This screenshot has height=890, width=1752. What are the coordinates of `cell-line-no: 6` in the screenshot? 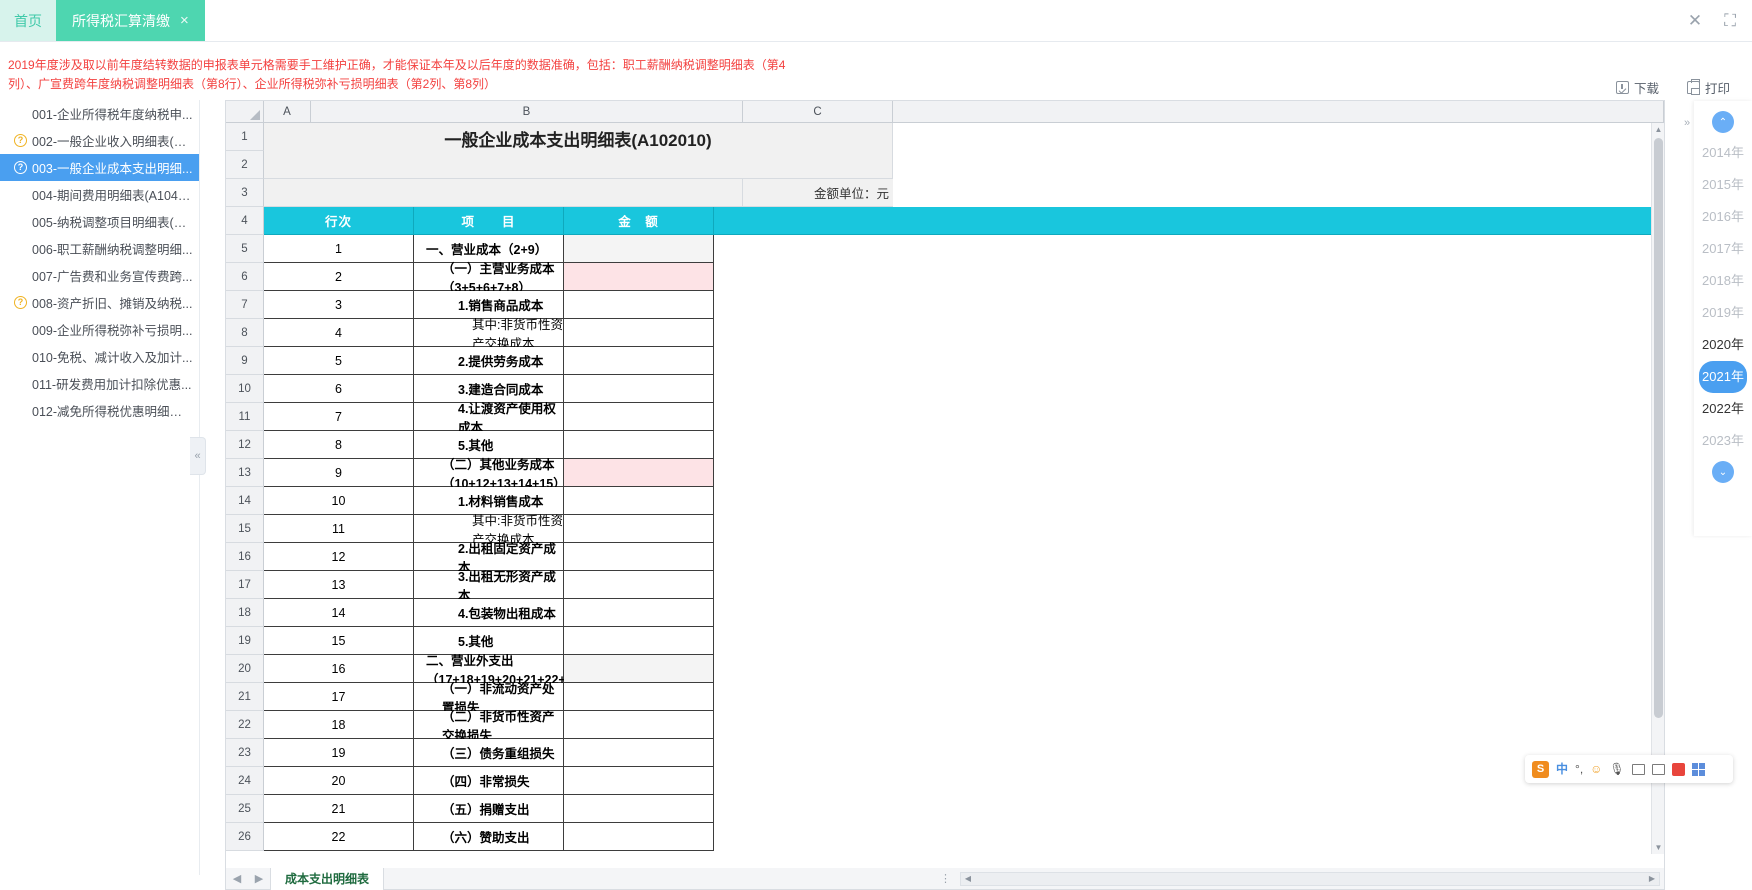 It's located at (339, 389).